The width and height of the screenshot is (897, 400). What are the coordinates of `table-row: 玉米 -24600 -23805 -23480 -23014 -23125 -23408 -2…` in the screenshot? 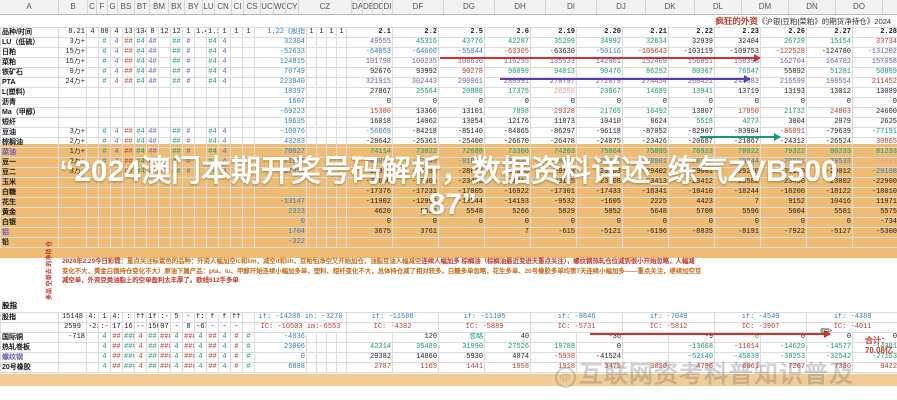 It's located at (448, 182).